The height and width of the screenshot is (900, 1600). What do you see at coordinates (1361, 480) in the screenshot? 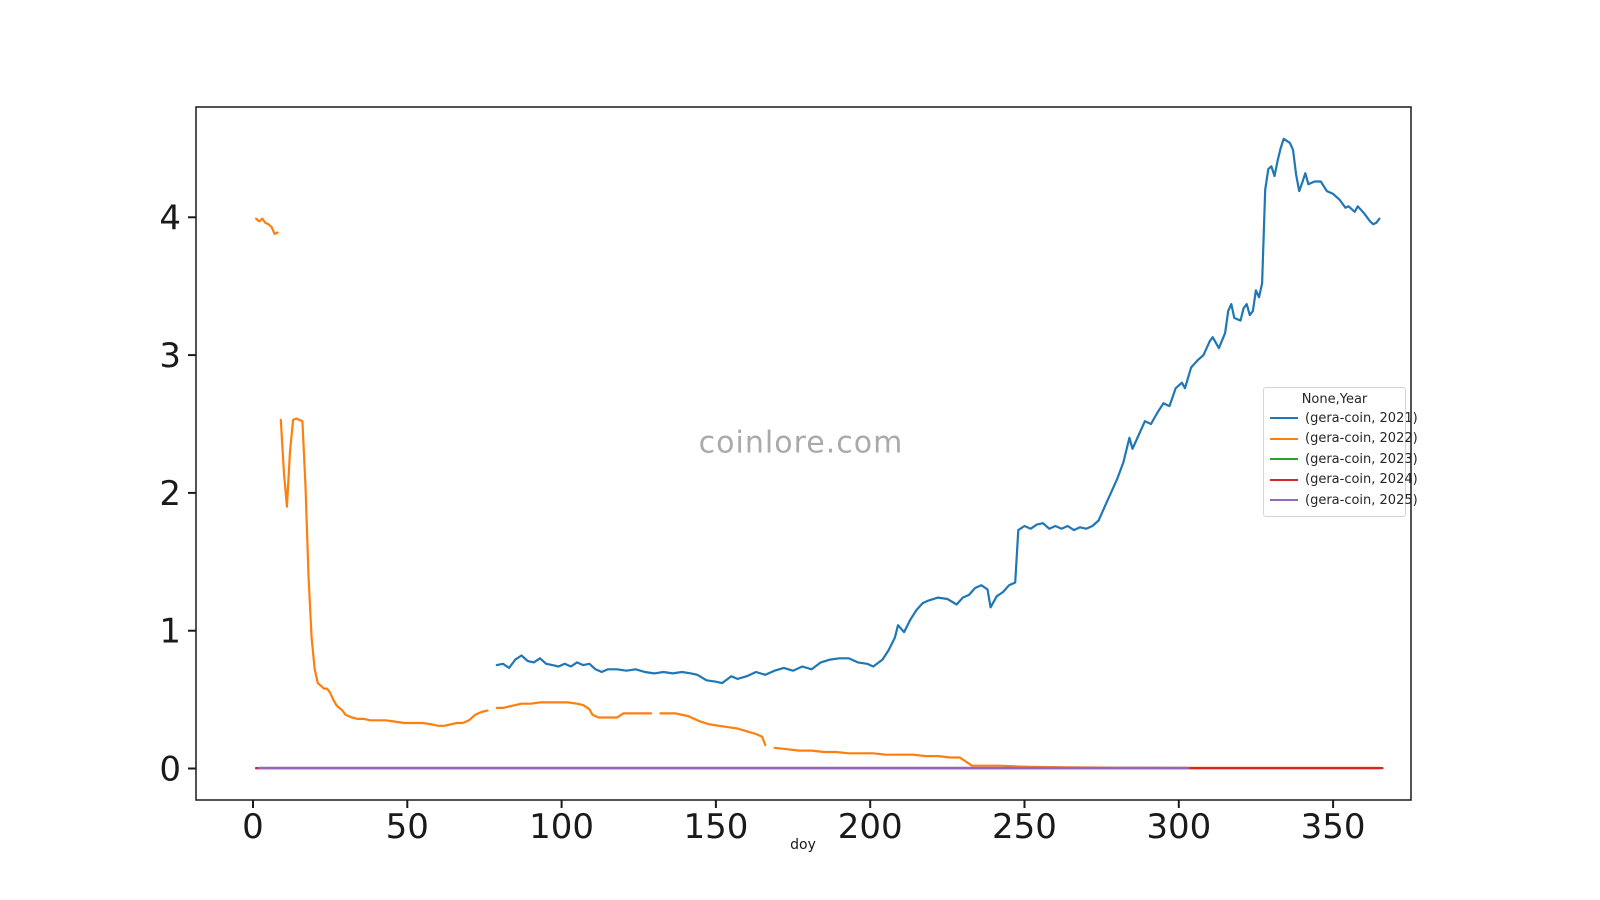
I see `legend-entry-label: (gera-coin, 2024)` at bounding box center [1361, 480].